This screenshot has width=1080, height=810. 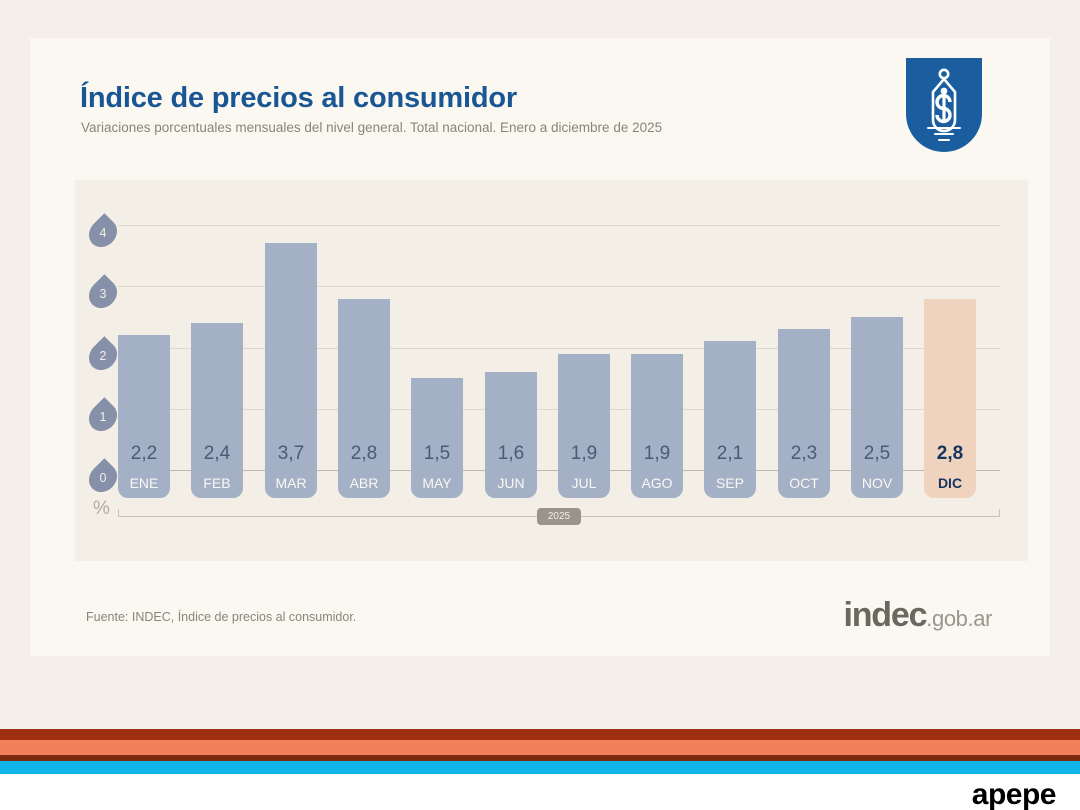 I want to click on month-pill-sep: SEP, so click(x=730, y=484).